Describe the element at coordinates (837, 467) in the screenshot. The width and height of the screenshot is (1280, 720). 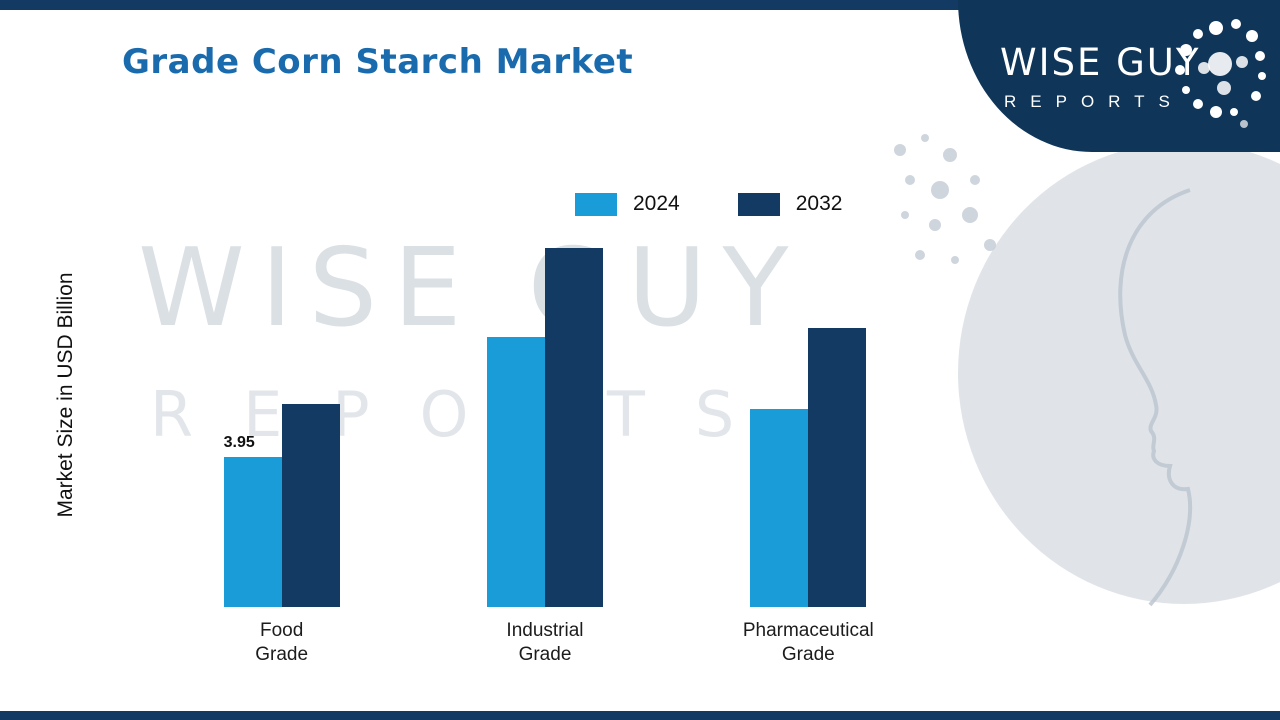
I see `bar-2032-pharmaceutical-grade` at that location.